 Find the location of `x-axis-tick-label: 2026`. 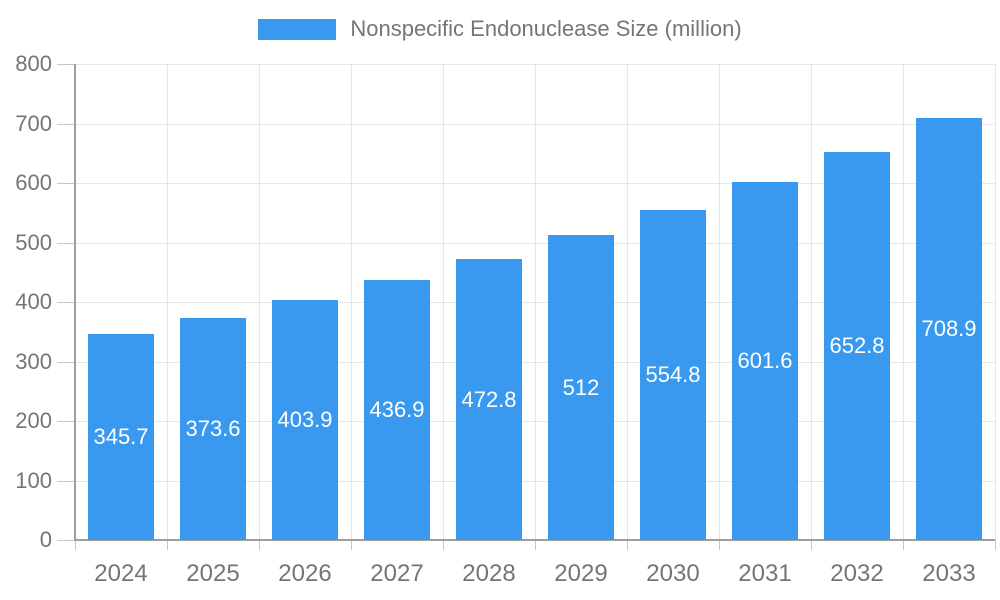

x-axis-tick-label: 2026 is located at coordinates (305, 573).